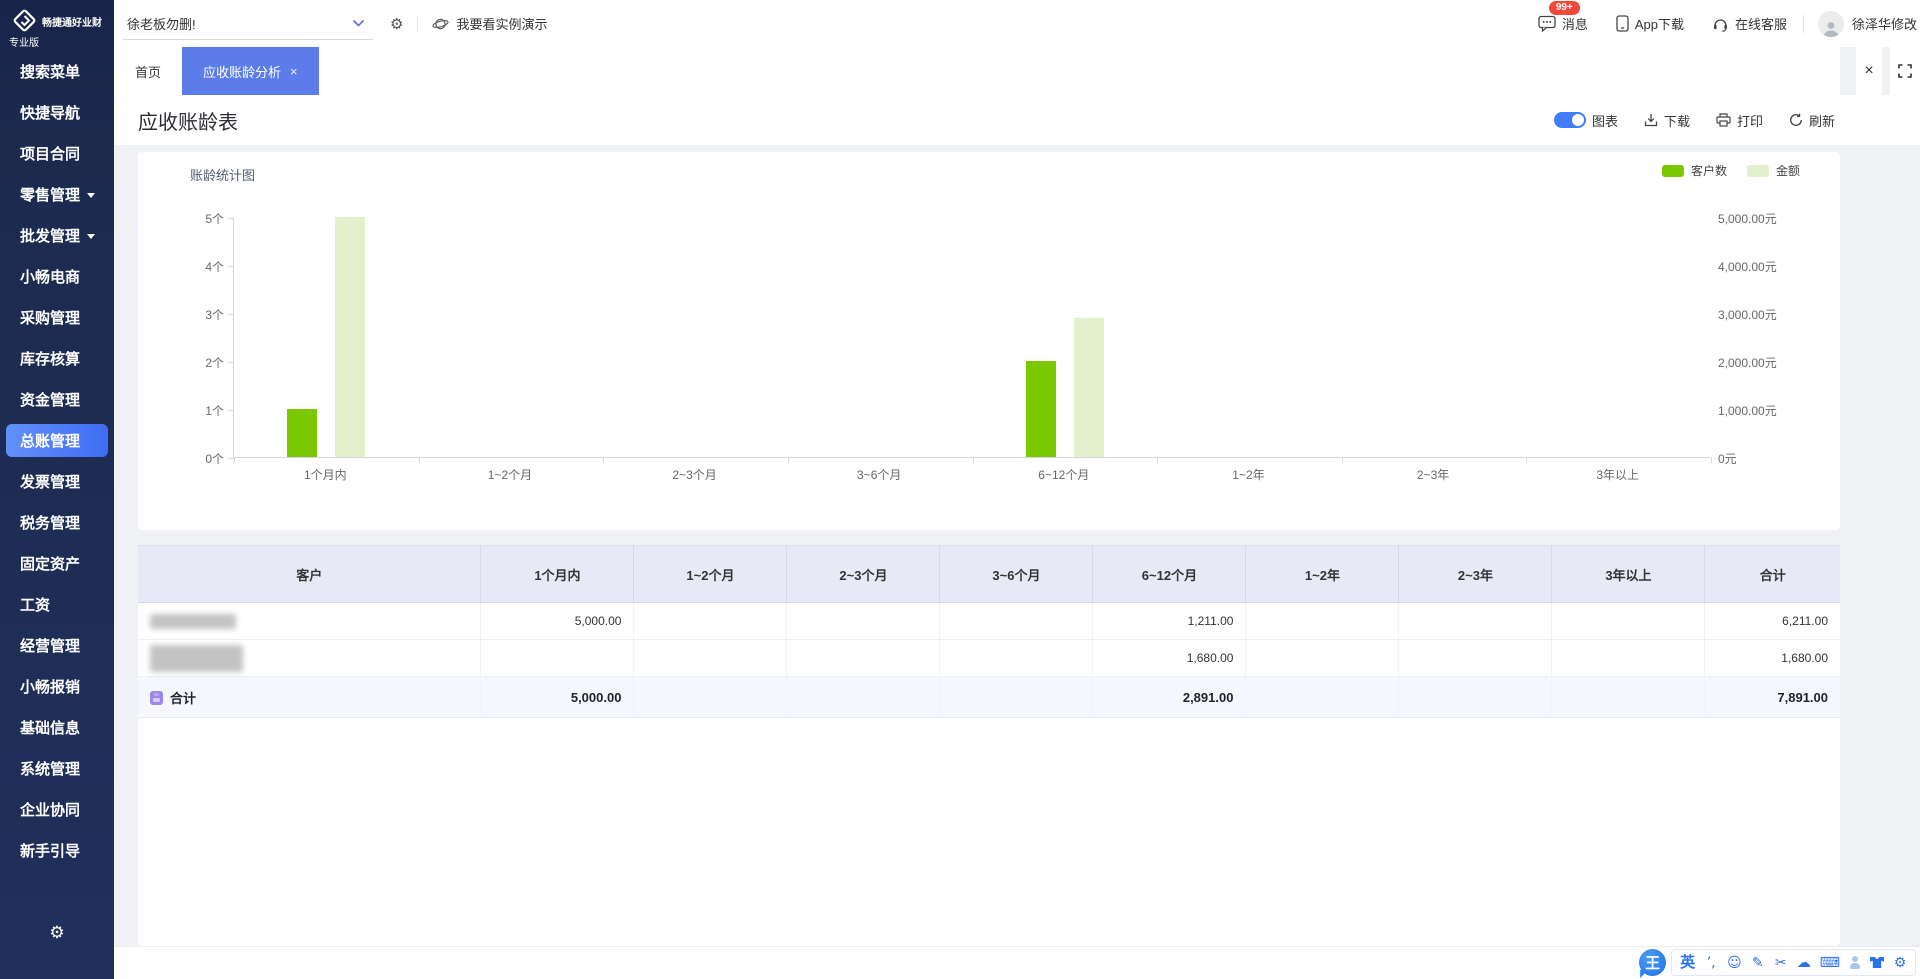  I want to click on sidebar-item-库存核算: 库存核算, so click(57, 358).